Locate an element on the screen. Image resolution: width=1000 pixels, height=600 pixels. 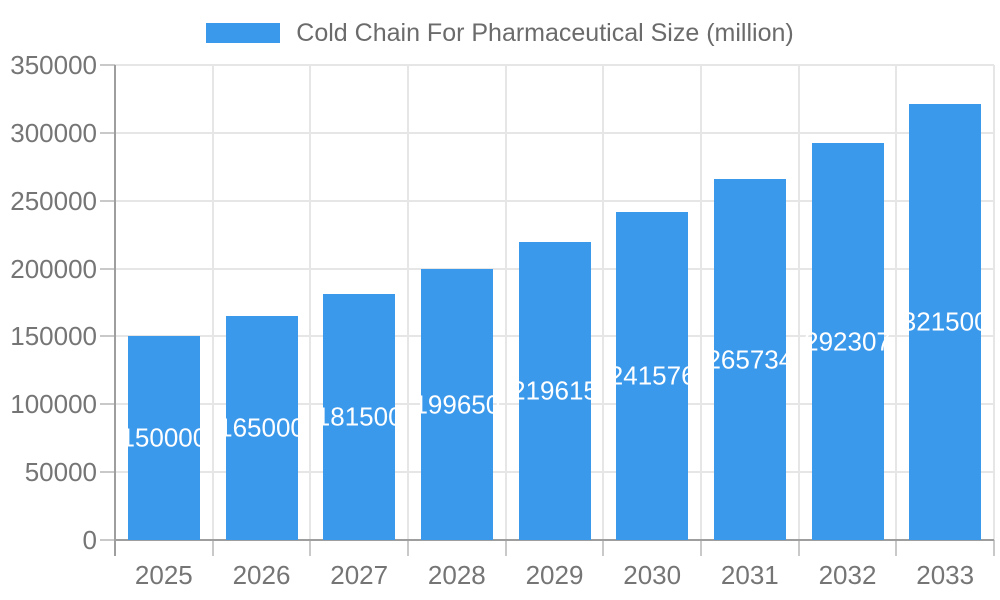
bar-value-label: 181500 is located at coordinates (359, 416).